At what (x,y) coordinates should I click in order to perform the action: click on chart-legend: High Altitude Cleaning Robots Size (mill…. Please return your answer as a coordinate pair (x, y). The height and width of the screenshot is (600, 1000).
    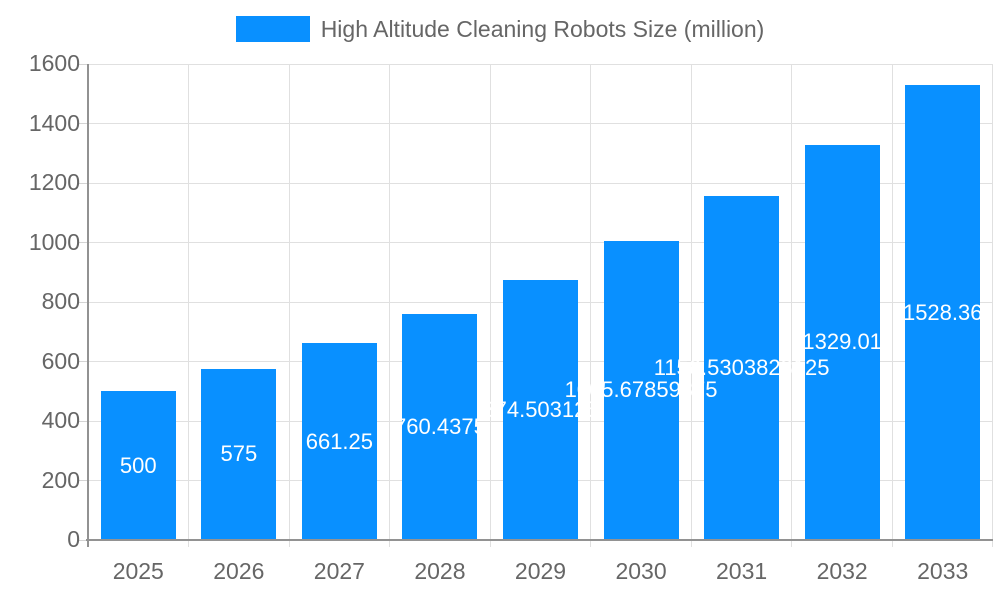
    Looking at the image, I should click on (500, 29).